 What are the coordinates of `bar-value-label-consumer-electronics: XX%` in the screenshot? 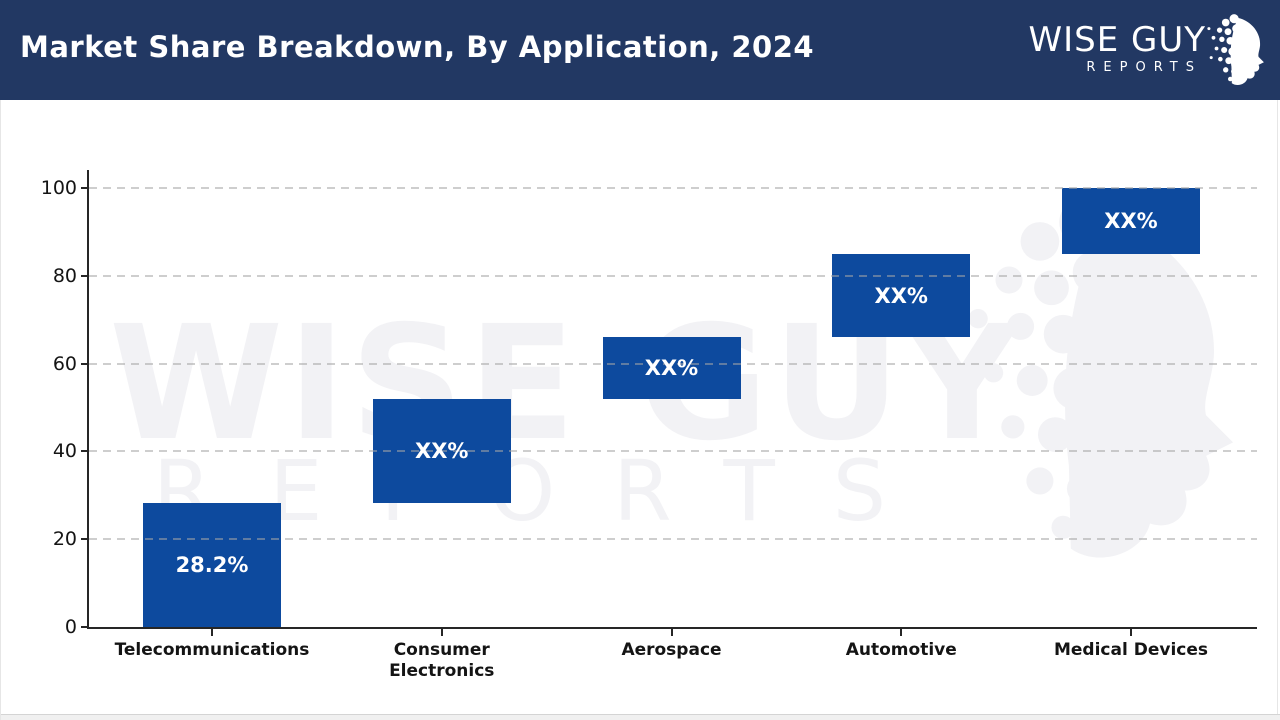 It's located at (442, 450).